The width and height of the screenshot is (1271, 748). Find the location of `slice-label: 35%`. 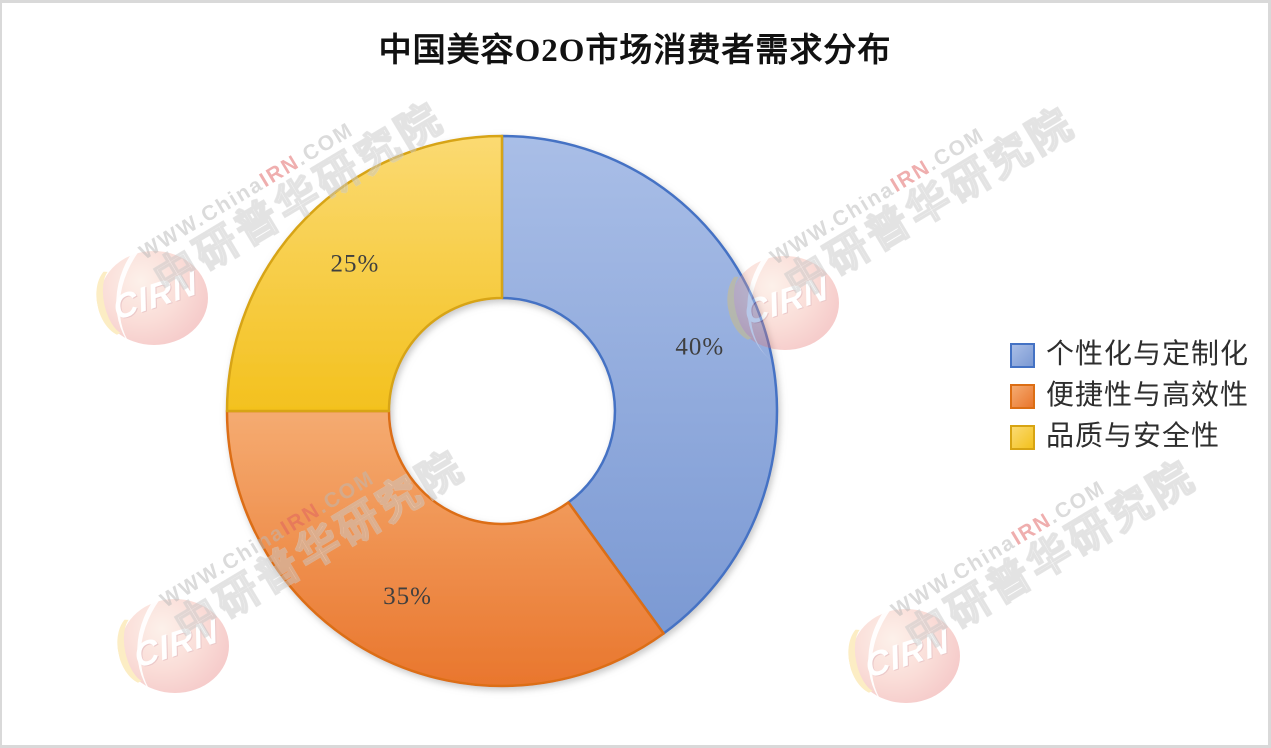

slice-label: 35% is located at coordinates (407, 596).